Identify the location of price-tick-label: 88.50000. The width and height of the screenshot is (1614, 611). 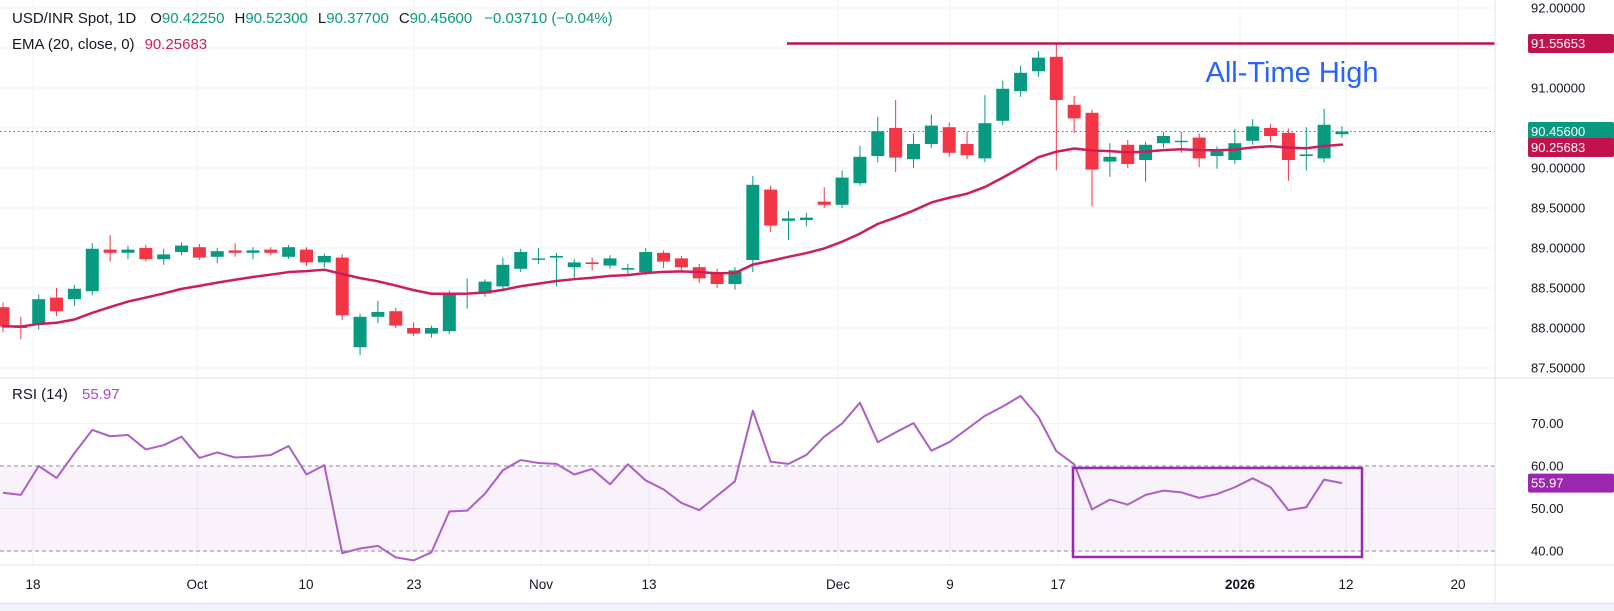
(1558, 288).